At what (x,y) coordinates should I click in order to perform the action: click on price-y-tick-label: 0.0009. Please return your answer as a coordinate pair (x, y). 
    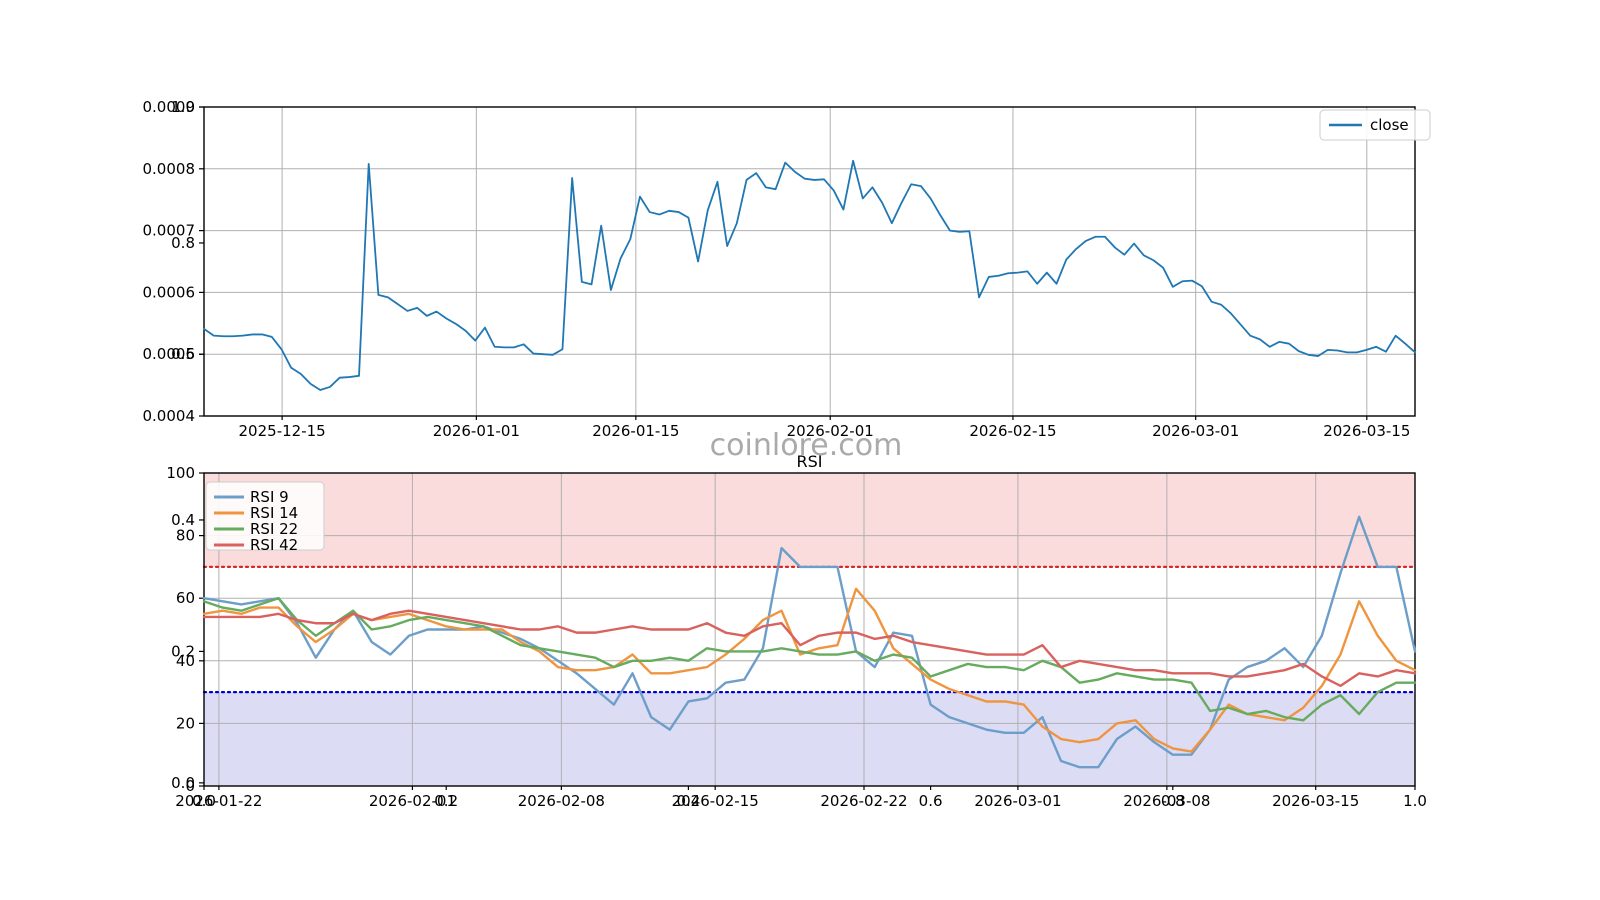
    Looking at the image, I should click on (169, 107).